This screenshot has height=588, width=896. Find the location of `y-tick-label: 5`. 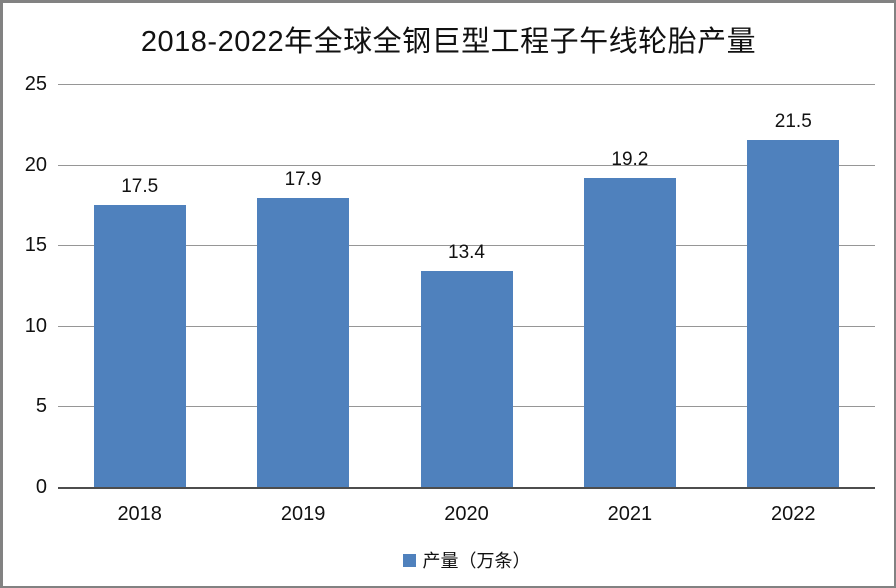

y-tick-label: 5 is located at coordinates (41, 406).